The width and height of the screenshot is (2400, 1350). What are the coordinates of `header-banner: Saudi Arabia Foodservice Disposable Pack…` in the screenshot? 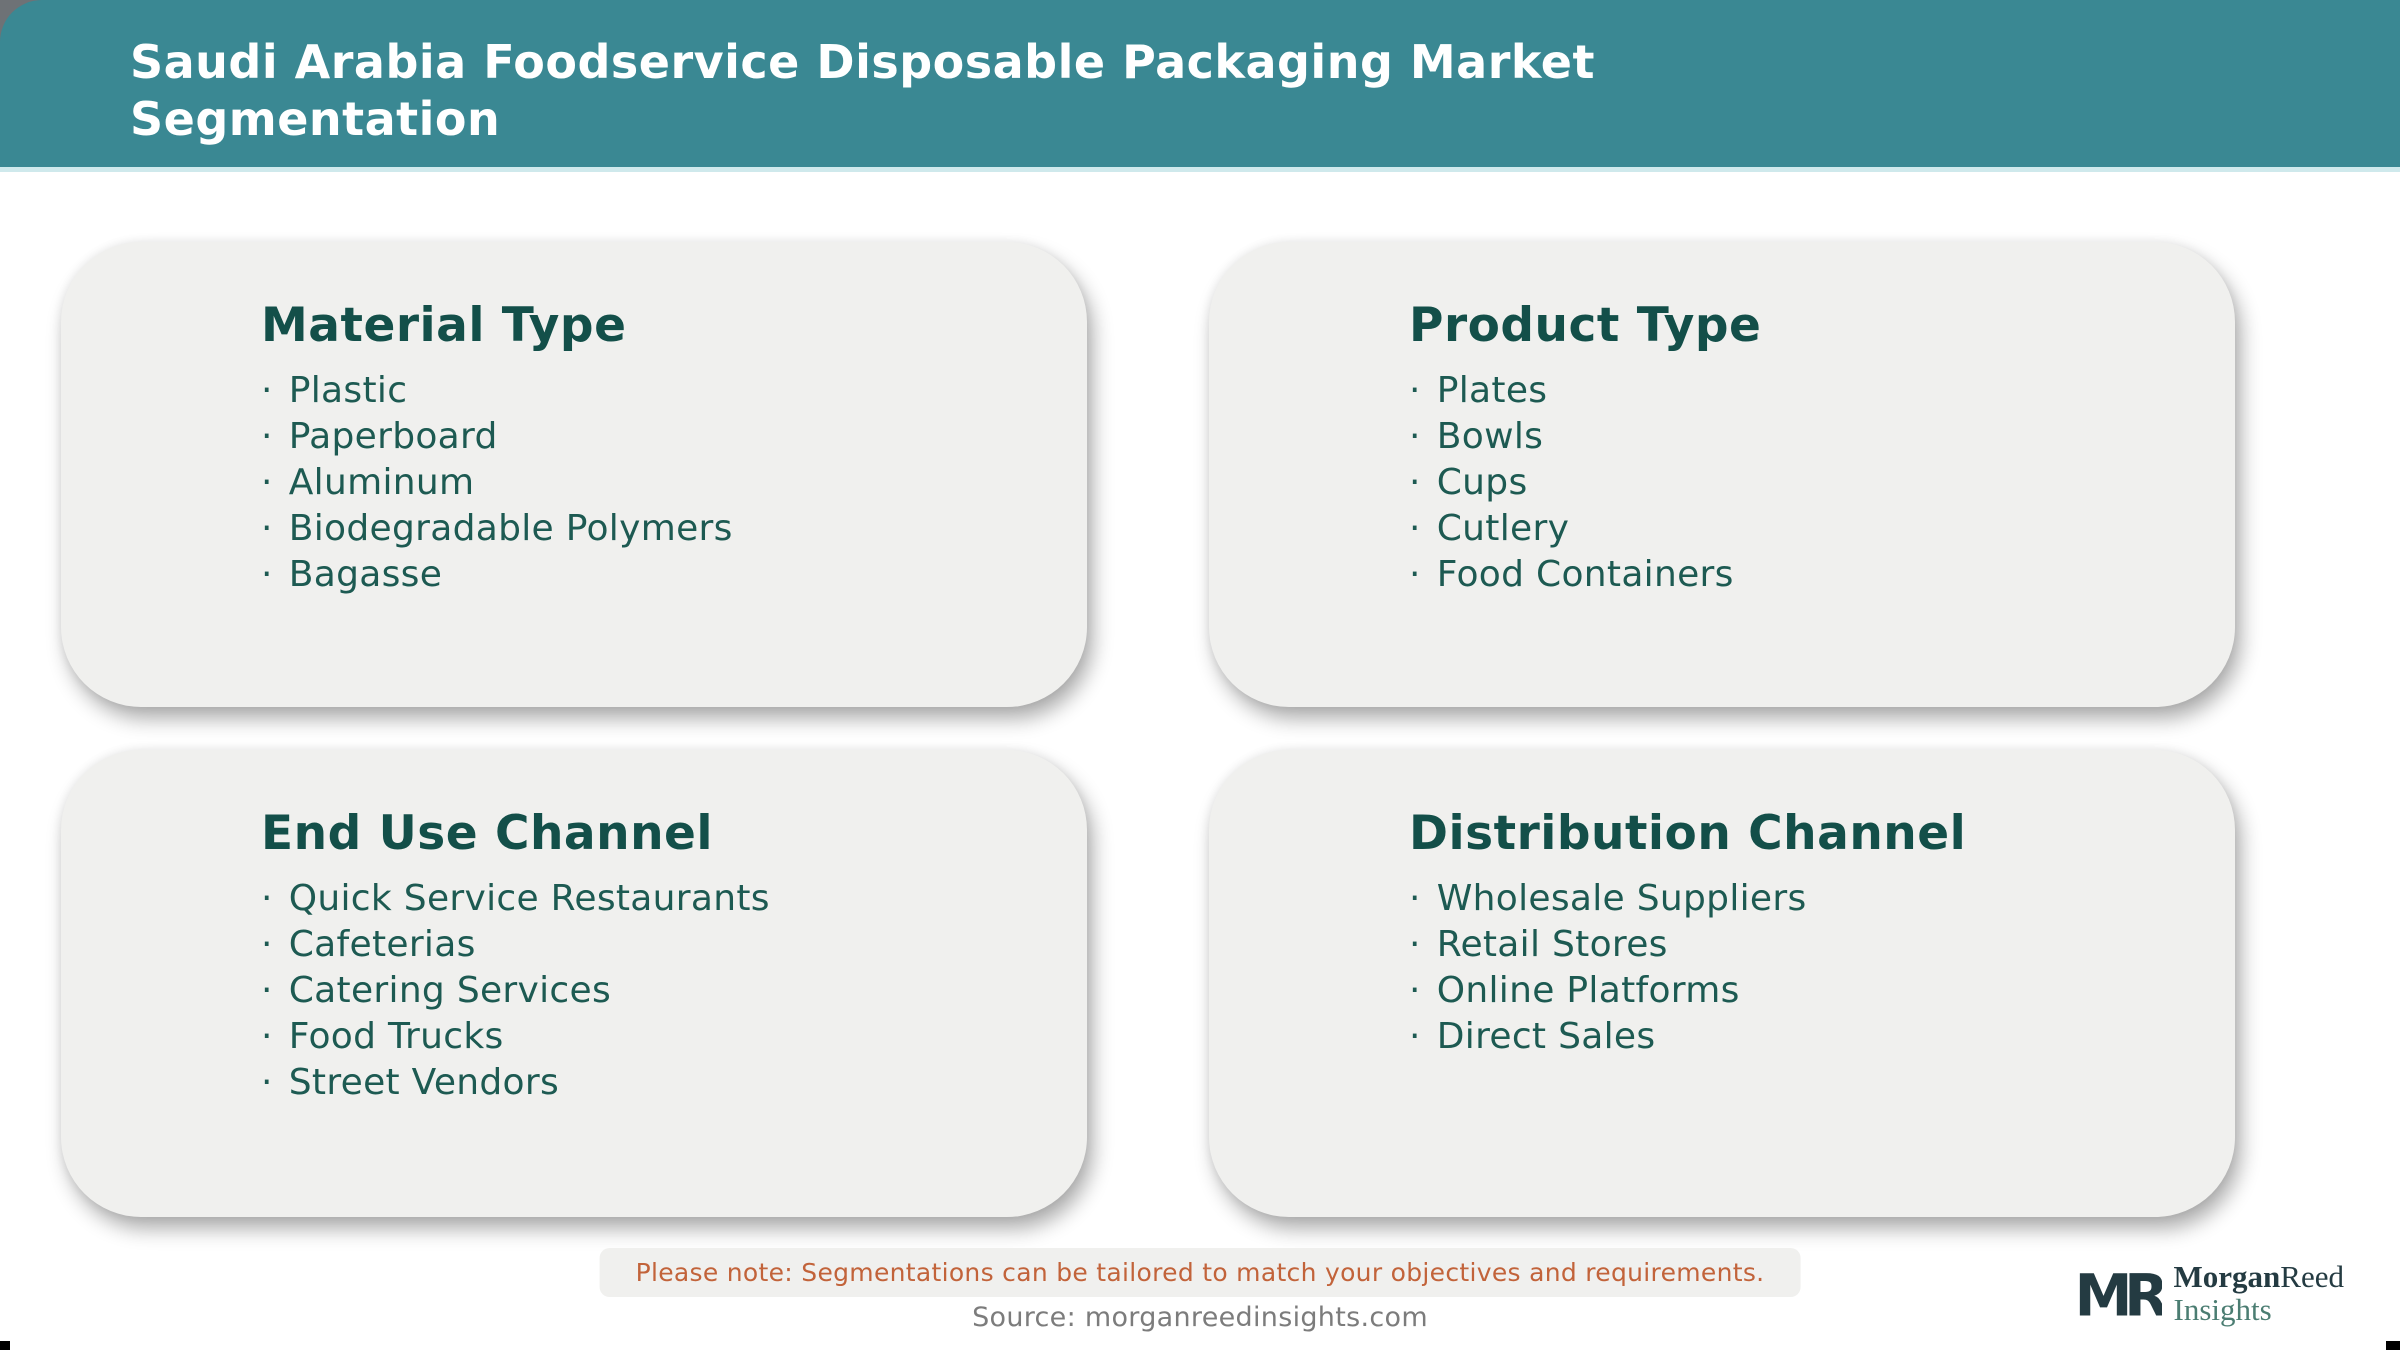 It's located at (1200, 86).